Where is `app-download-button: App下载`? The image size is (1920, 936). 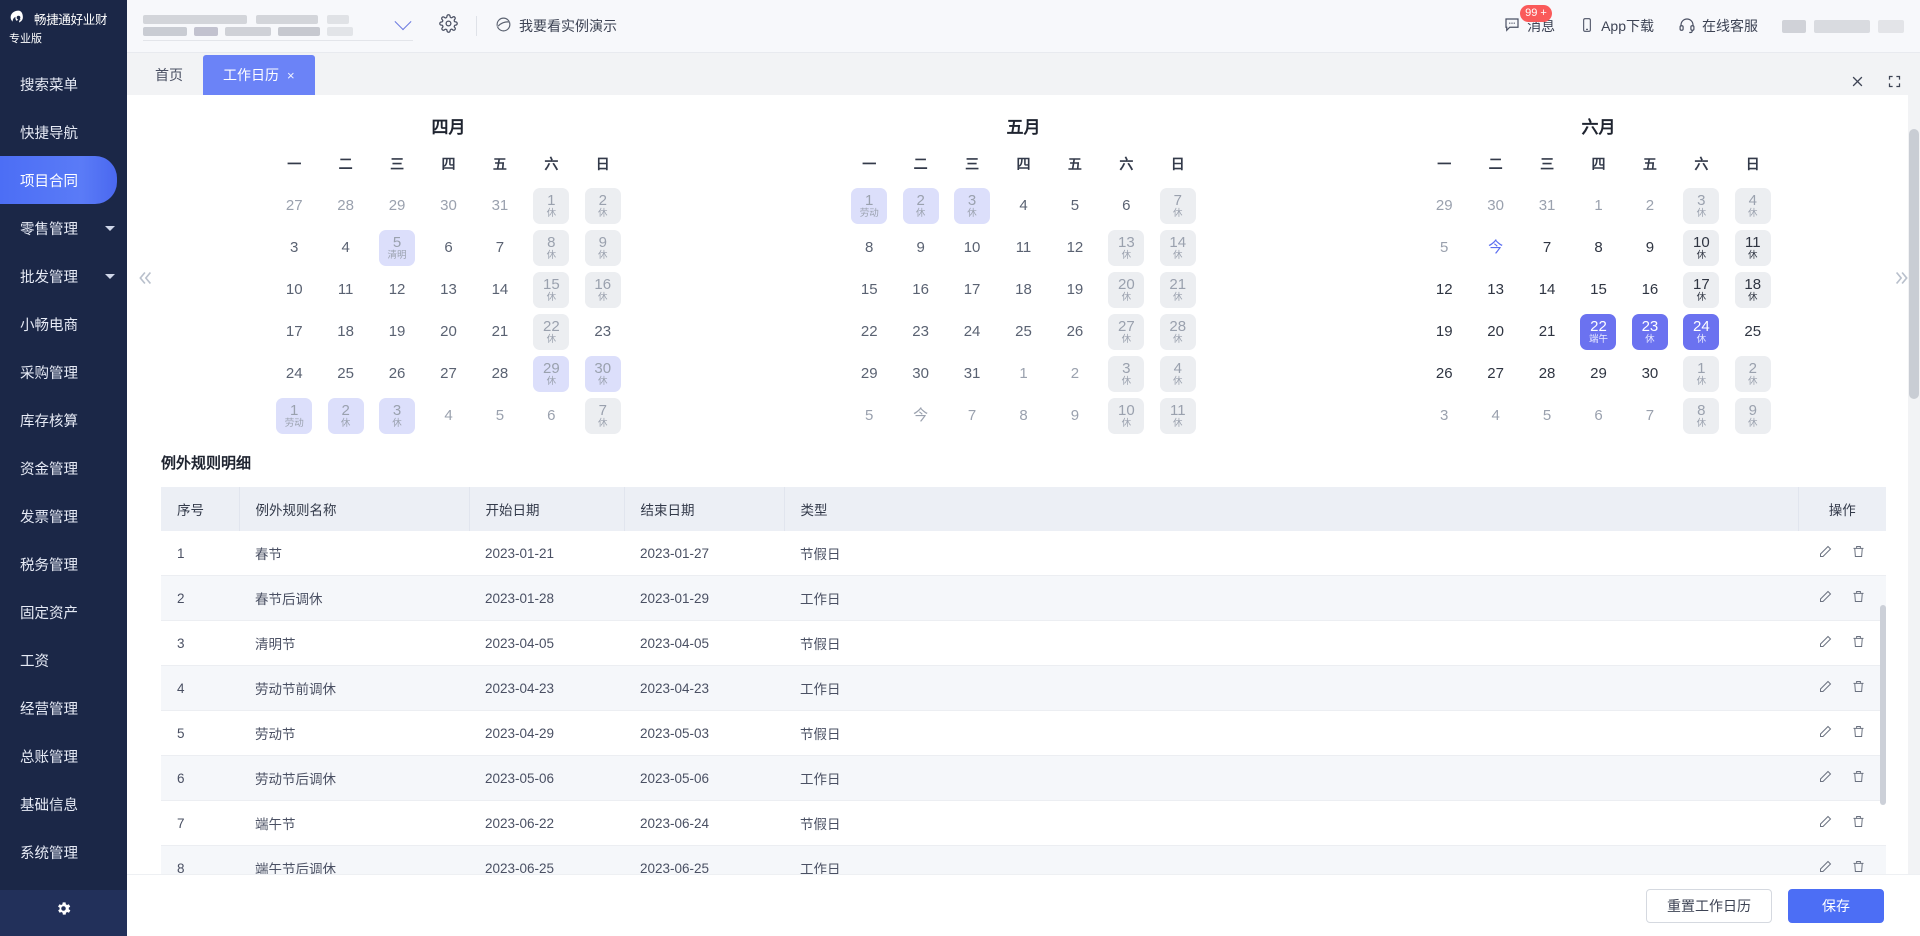
app-download-button: App下载 is located at coordinates (1616, 26).